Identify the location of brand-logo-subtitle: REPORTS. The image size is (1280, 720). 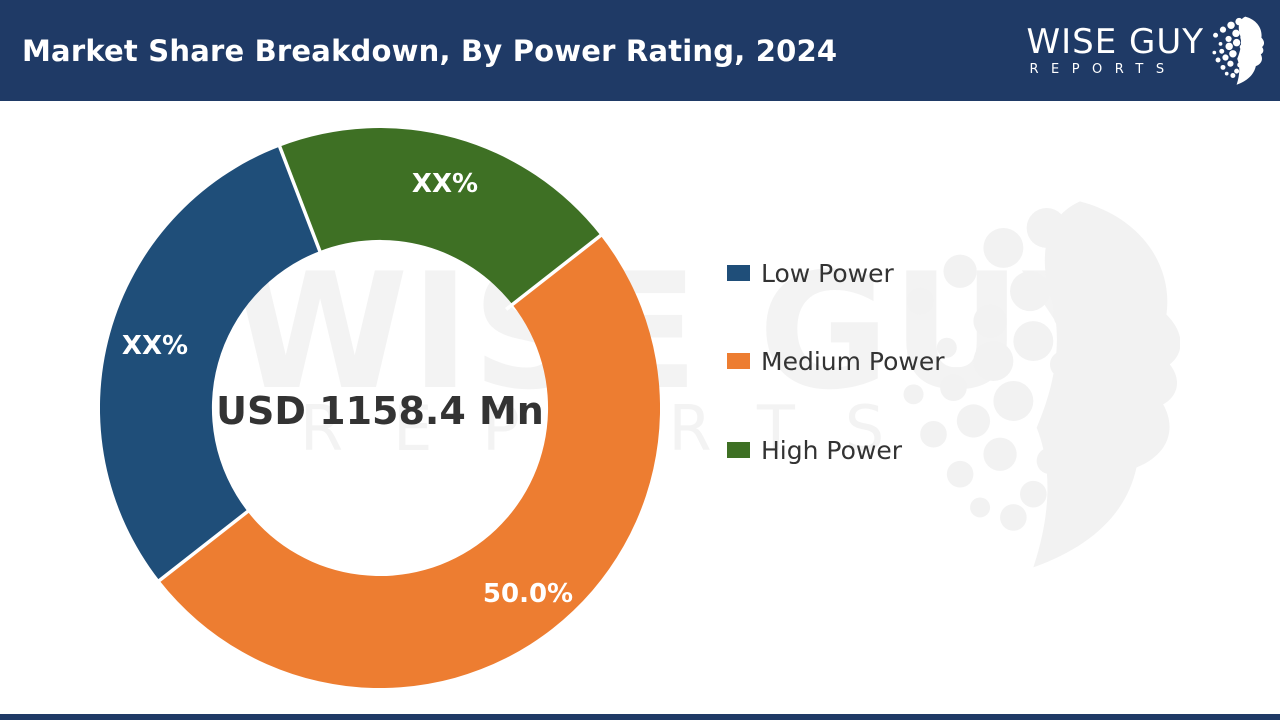
(1103, 69).